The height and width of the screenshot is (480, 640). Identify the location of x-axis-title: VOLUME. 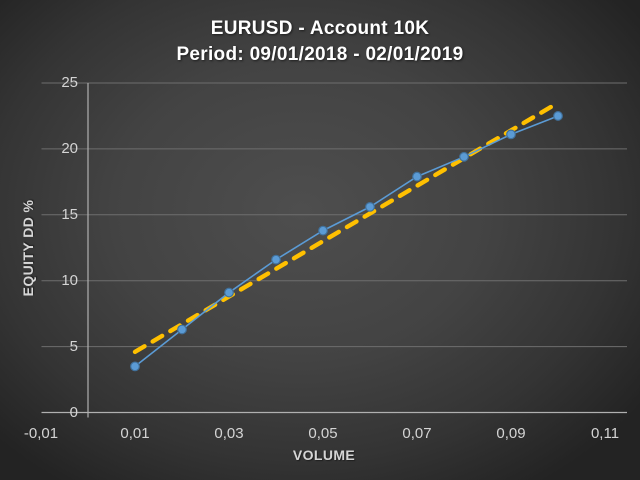
(324, 455).